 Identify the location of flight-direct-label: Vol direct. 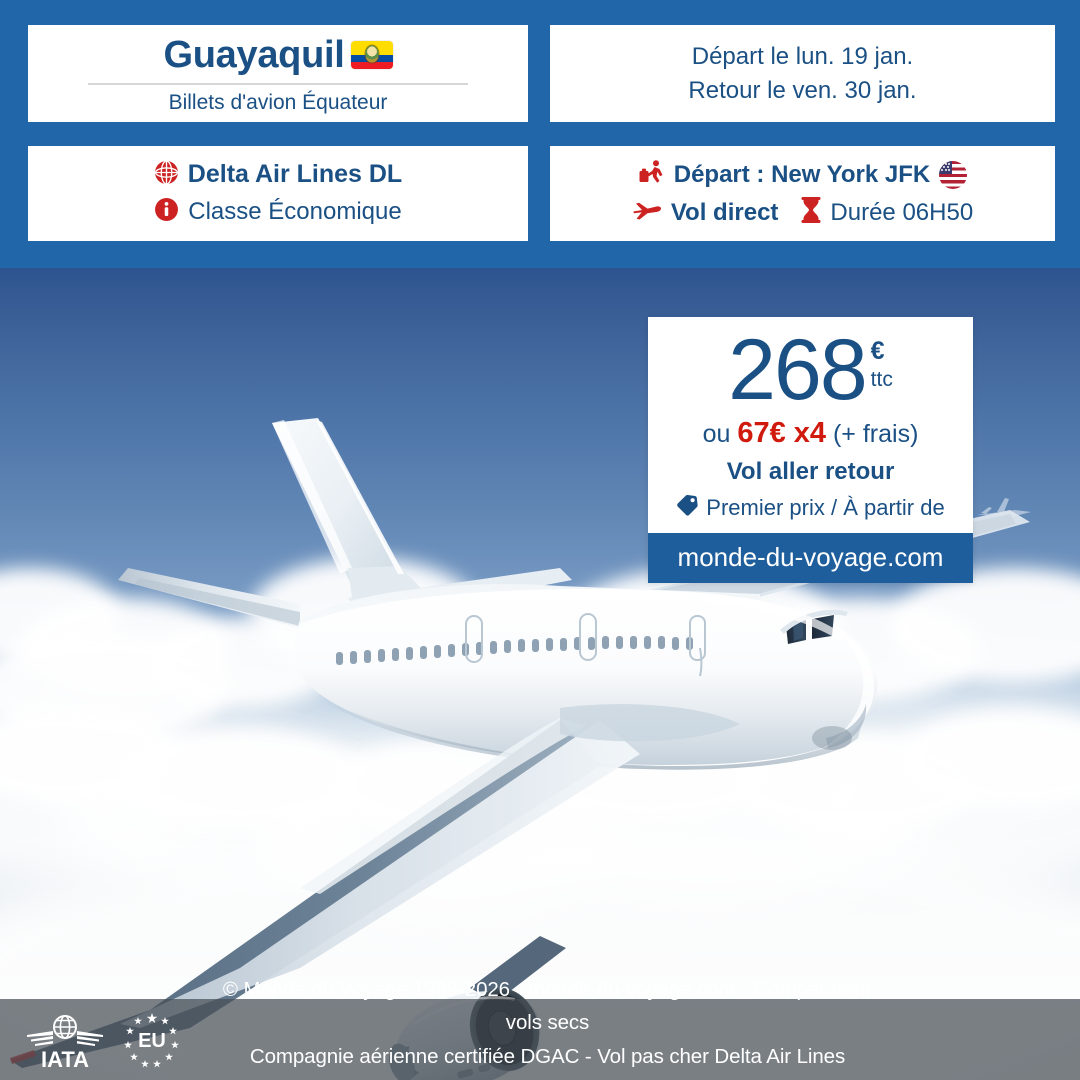
(724, 212).